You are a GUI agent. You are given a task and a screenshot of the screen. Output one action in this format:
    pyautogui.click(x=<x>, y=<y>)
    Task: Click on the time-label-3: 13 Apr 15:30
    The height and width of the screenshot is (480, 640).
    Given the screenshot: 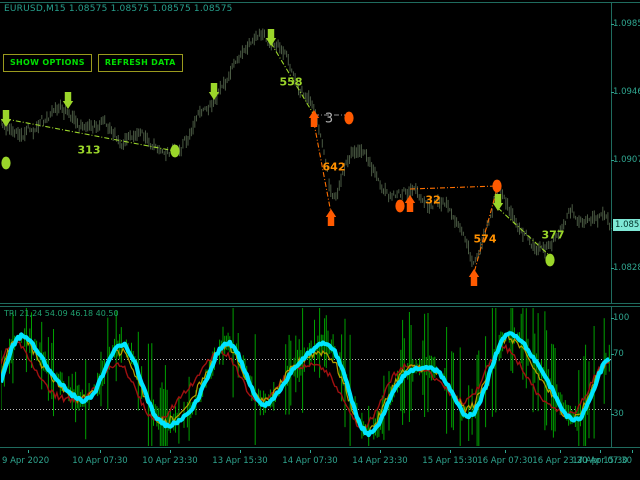 What is the action you would take?
    pyautogui.click(x=240, y=461)
    